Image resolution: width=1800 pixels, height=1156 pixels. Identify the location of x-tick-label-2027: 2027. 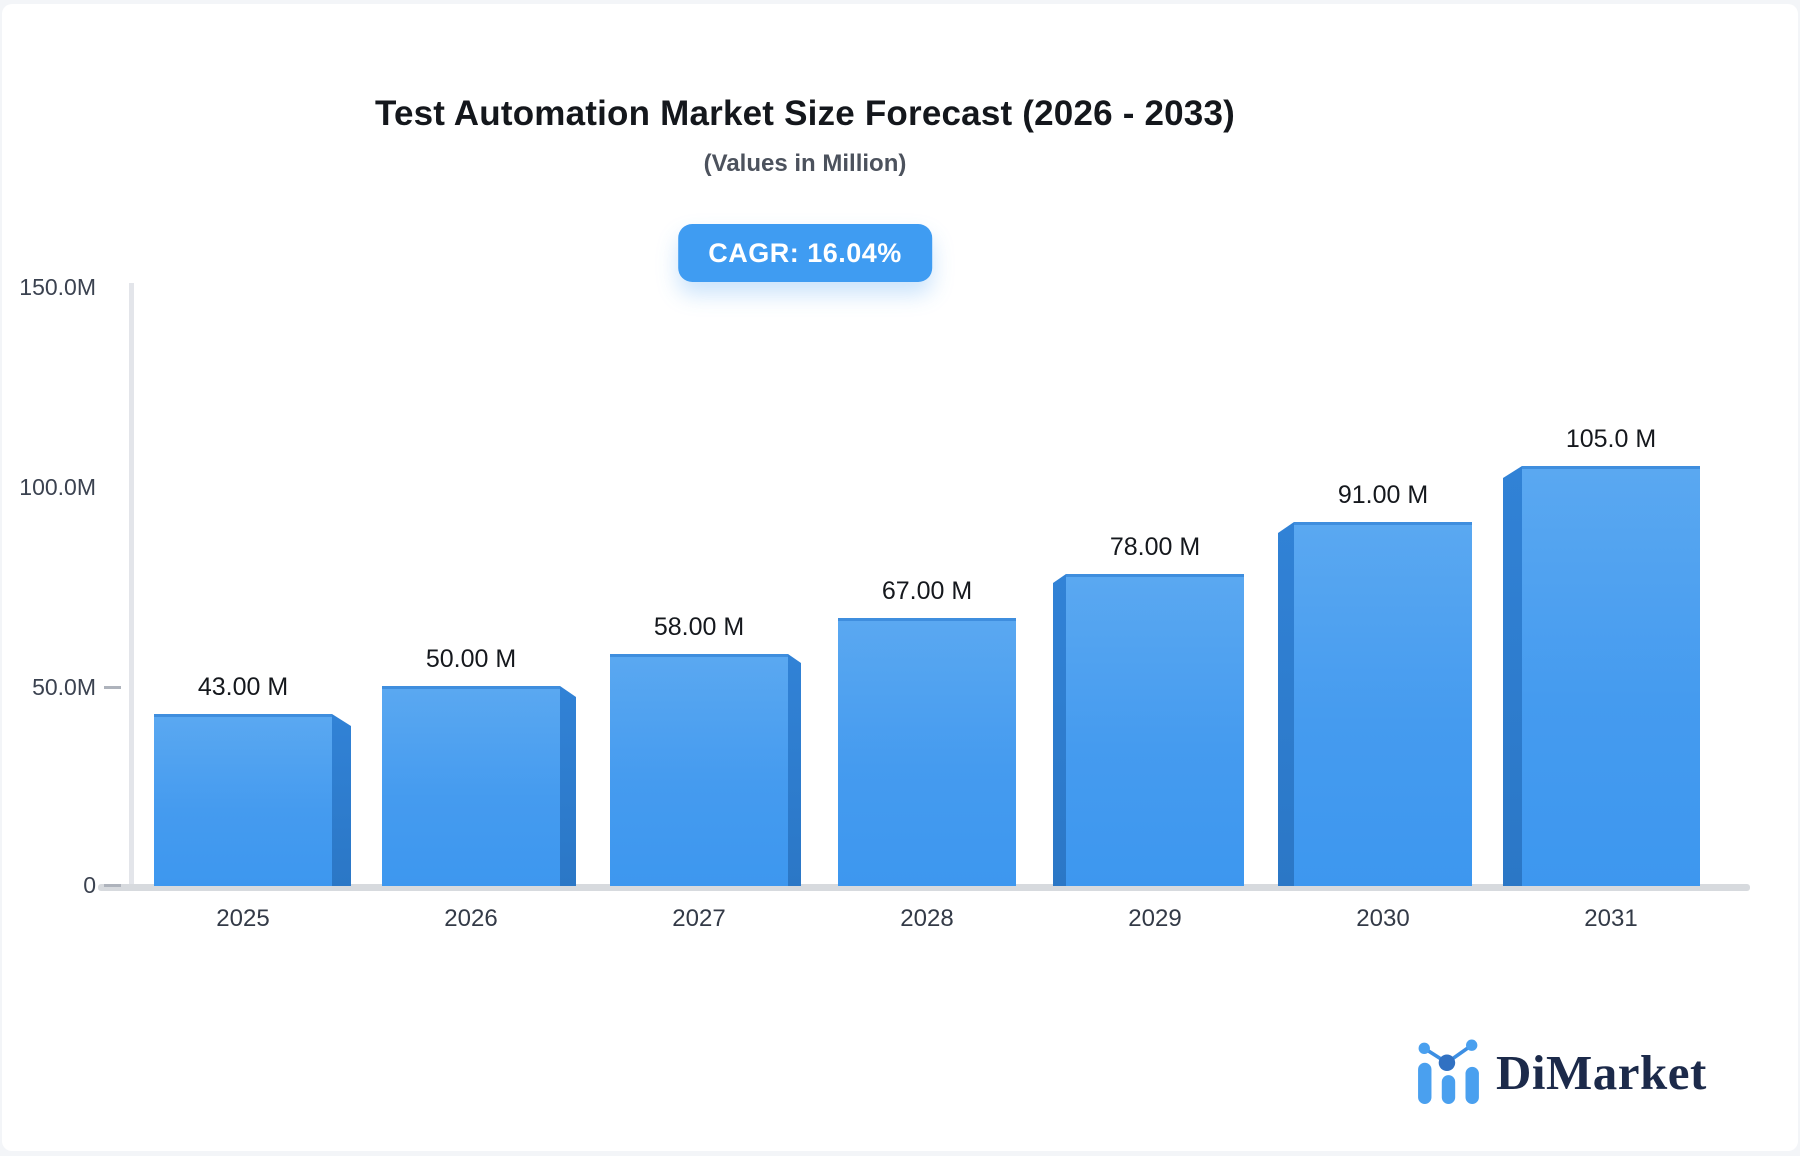
(699, 918).